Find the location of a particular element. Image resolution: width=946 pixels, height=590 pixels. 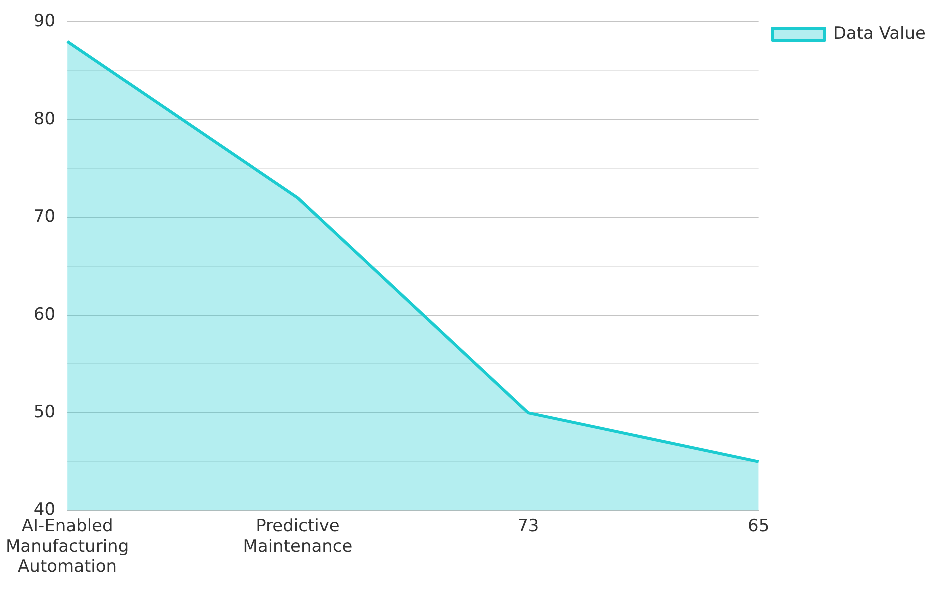

y-tick-label: 70 is located at coordinates (45, 217).